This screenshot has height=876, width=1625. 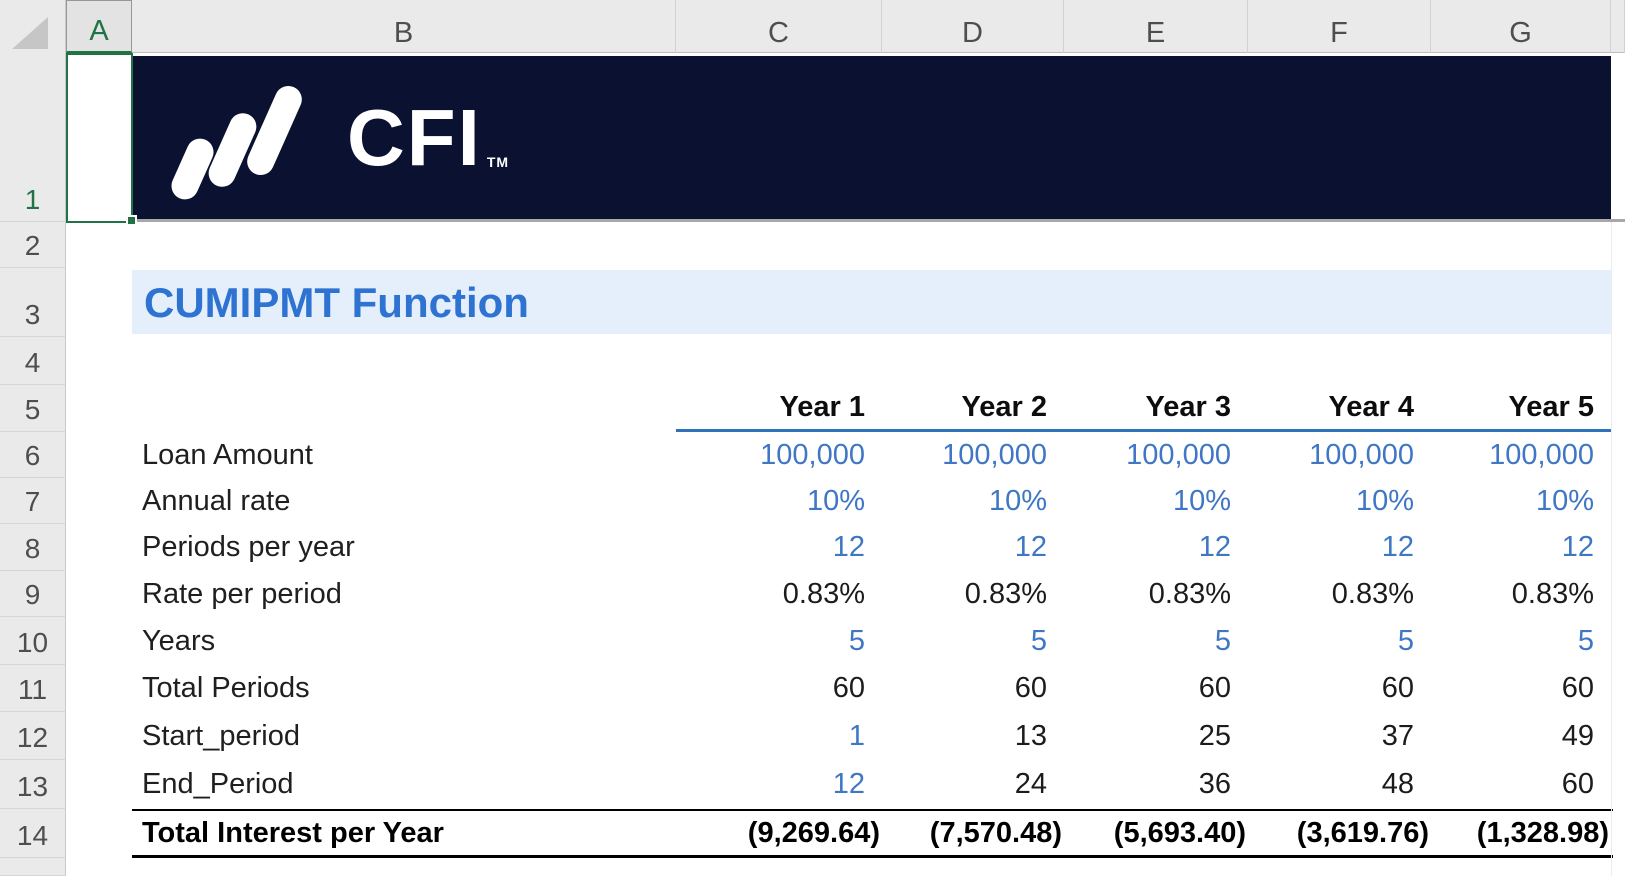 I want to click on value-cell: 37, so click(x=1397, y=736).